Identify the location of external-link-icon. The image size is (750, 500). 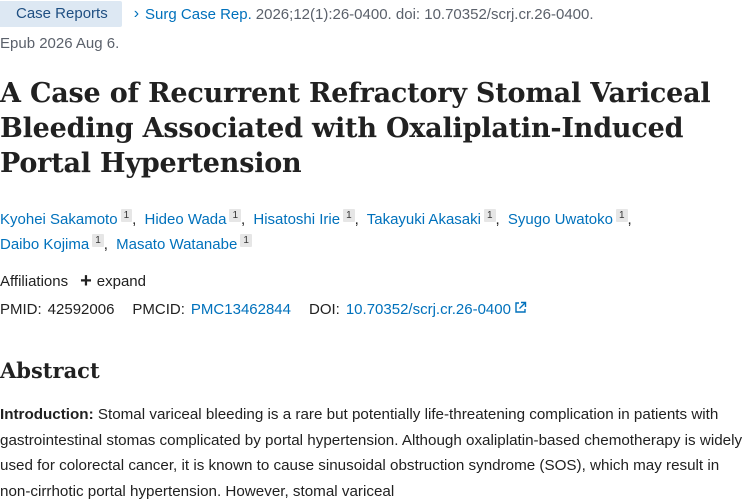
(520, 309).